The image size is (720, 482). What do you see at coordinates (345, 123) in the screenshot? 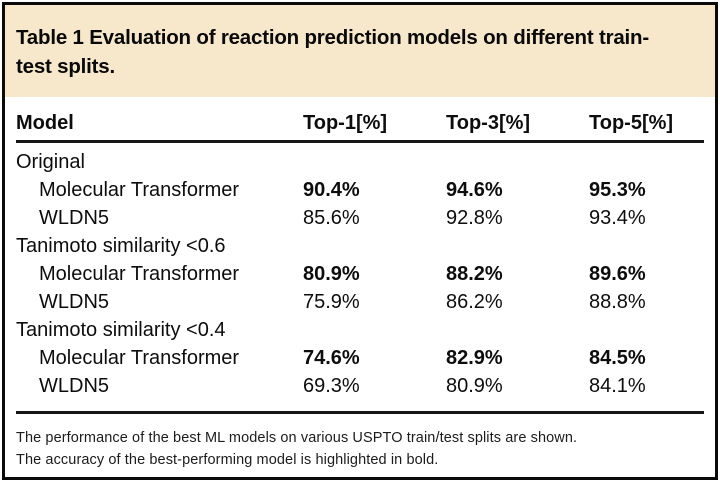
I see `column-header-top1: Top-1[%]` at bounding box center [345, 123].